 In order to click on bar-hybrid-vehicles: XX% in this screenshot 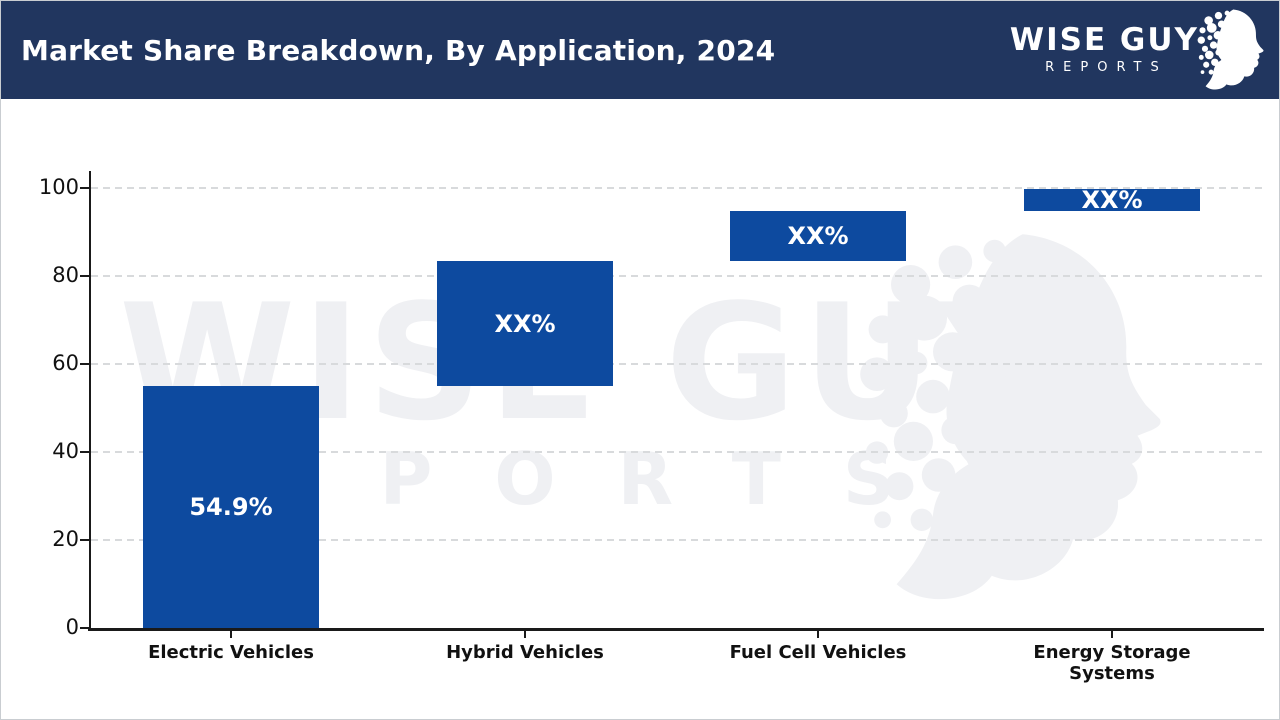, I will do `click(525, 324)`.